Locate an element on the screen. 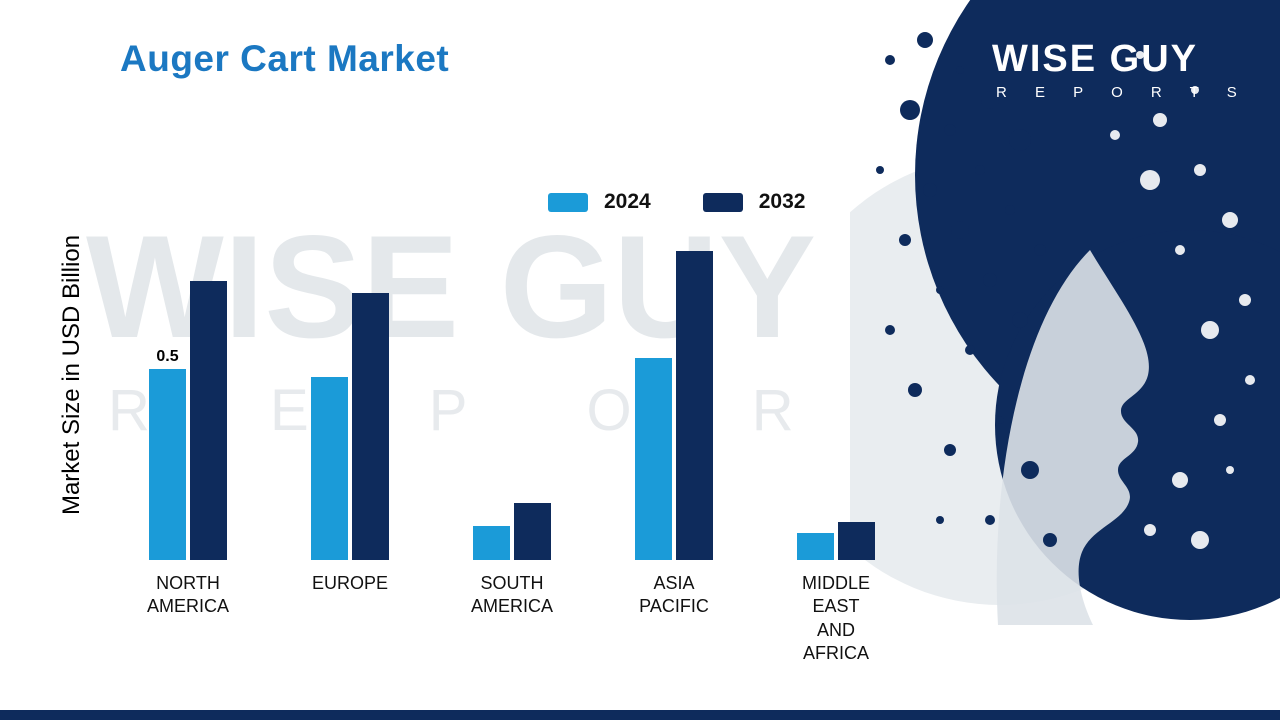 The height and width of the screenshot is (720, 1280). legend-item-2024: 2024 is located at coordinates (599, 202).